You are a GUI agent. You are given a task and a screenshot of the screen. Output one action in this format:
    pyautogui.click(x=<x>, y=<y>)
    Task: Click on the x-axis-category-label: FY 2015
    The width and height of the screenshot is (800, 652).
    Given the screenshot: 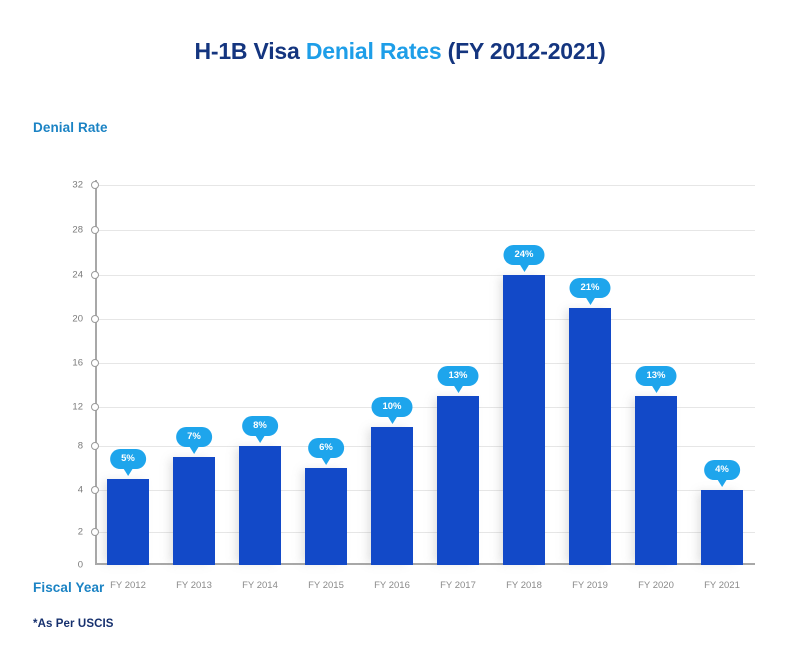 What is the action you would take?
    pyautogui.click(x=326, y=585)
    